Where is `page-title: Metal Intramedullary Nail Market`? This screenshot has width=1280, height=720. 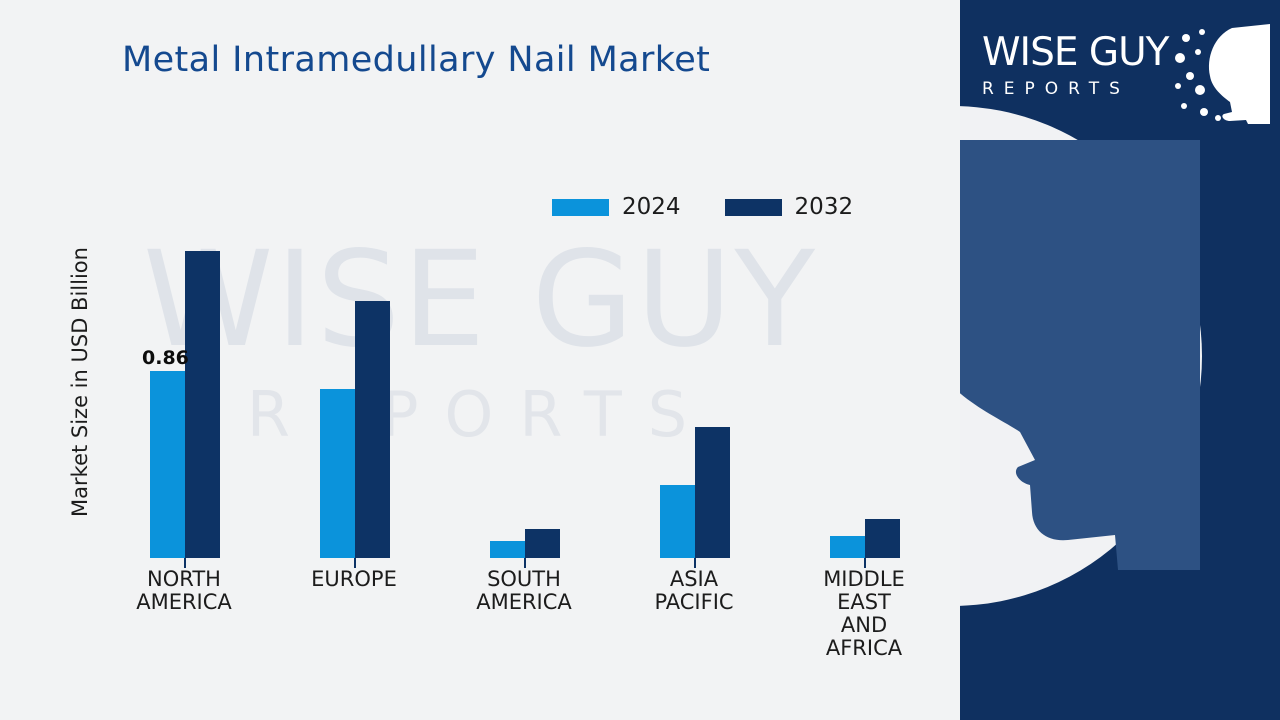 page-title: Metal Intramedullary Nail Market is located at coordinates (416, 60).